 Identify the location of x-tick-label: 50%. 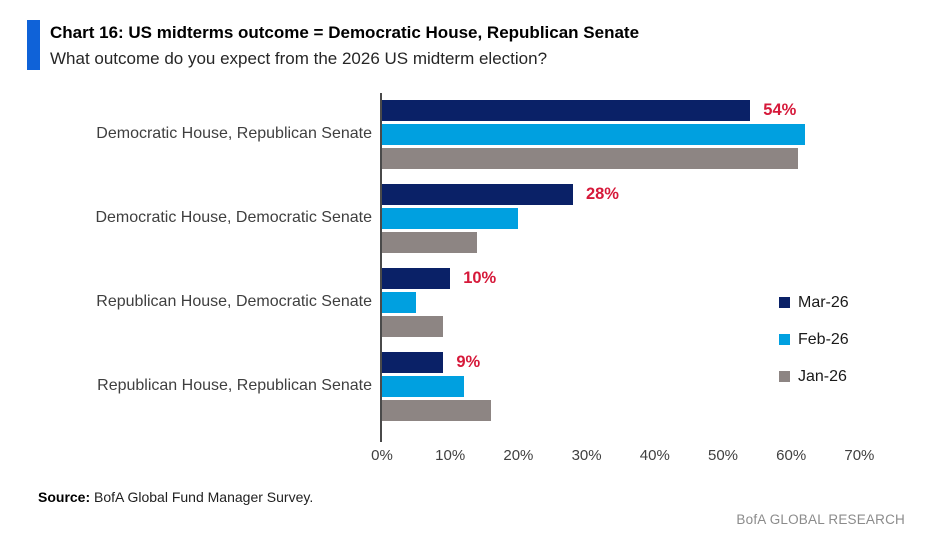
(723, 455).